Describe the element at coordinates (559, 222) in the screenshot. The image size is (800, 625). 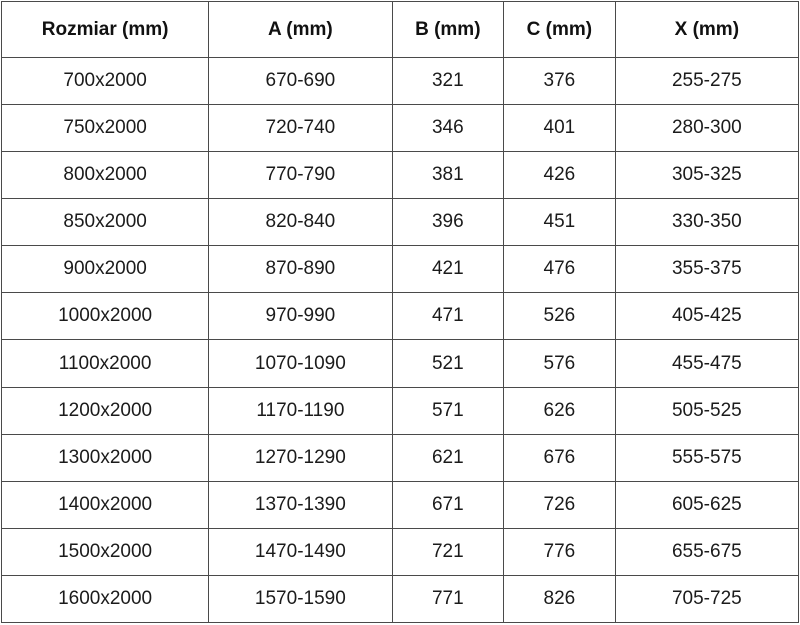
I see `table-cell: 451` at that location.